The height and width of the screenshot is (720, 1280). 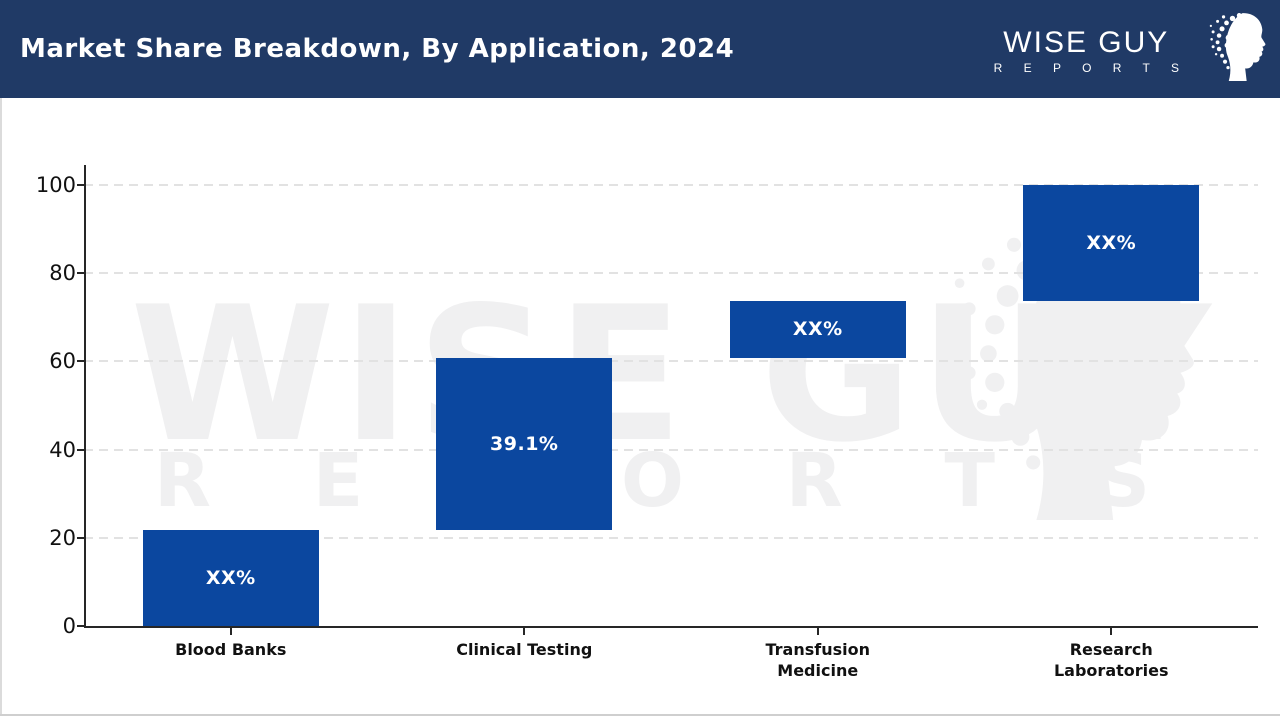 I want to click on wise-guy-logo: WISE GUY R E P O R T S, so click(x=1128, y=47).